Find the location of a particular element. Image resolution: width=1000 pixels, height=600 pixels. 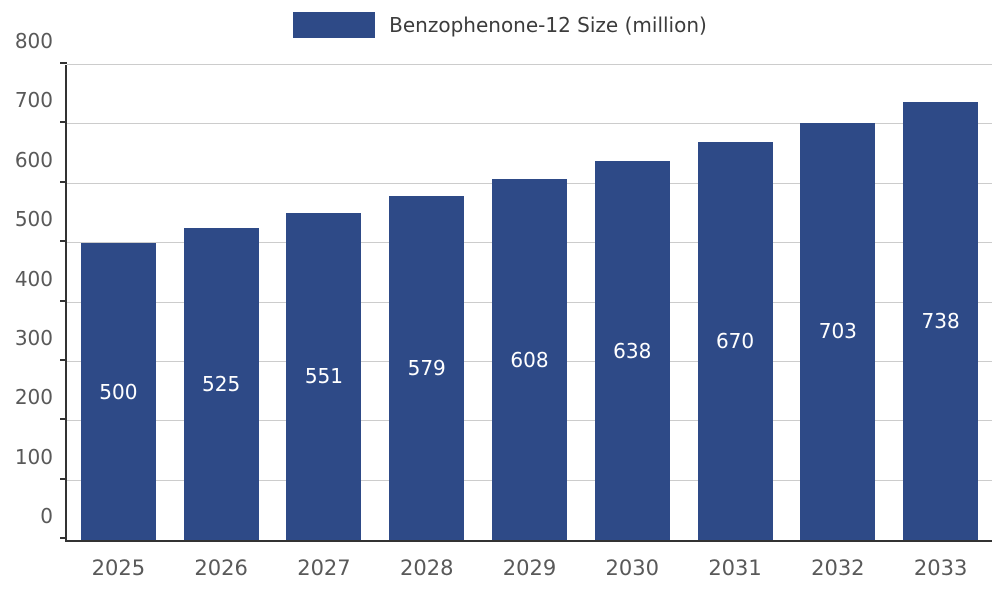

bar-value-label: 579 is located at coordinates (426, 368).